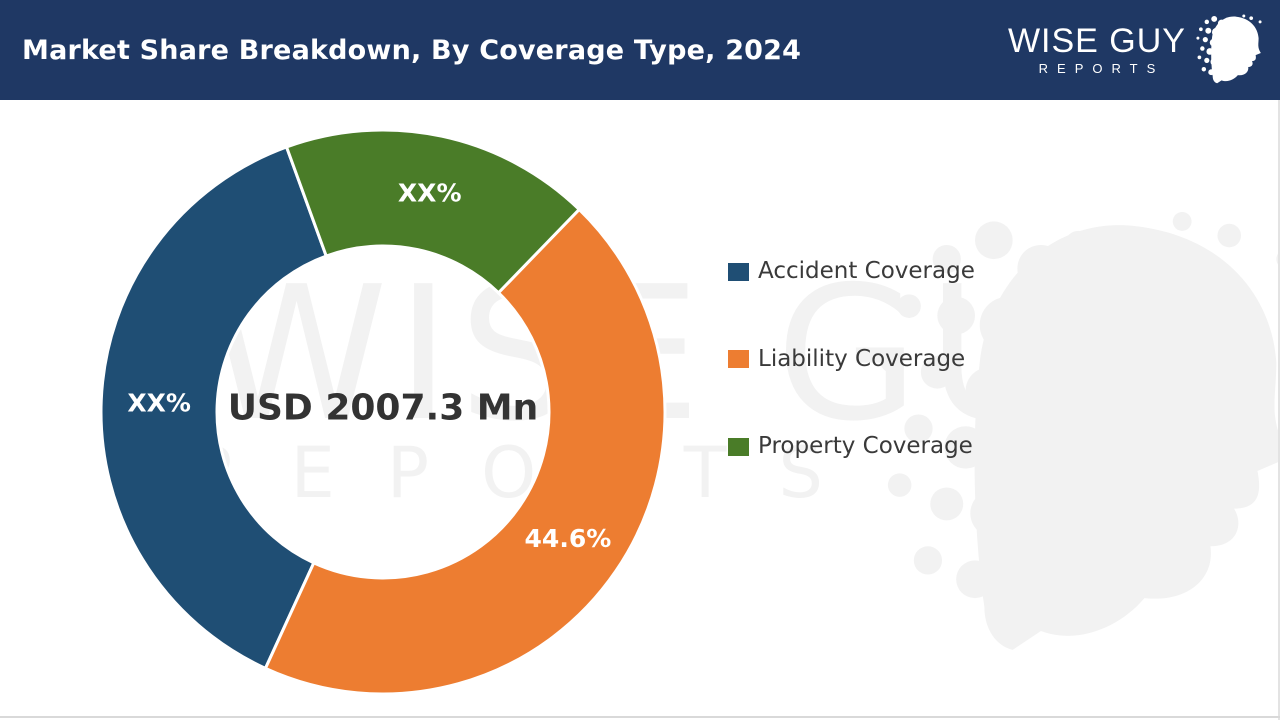  I want to click on legend-item: Liability Coverage, so click(851, 360).